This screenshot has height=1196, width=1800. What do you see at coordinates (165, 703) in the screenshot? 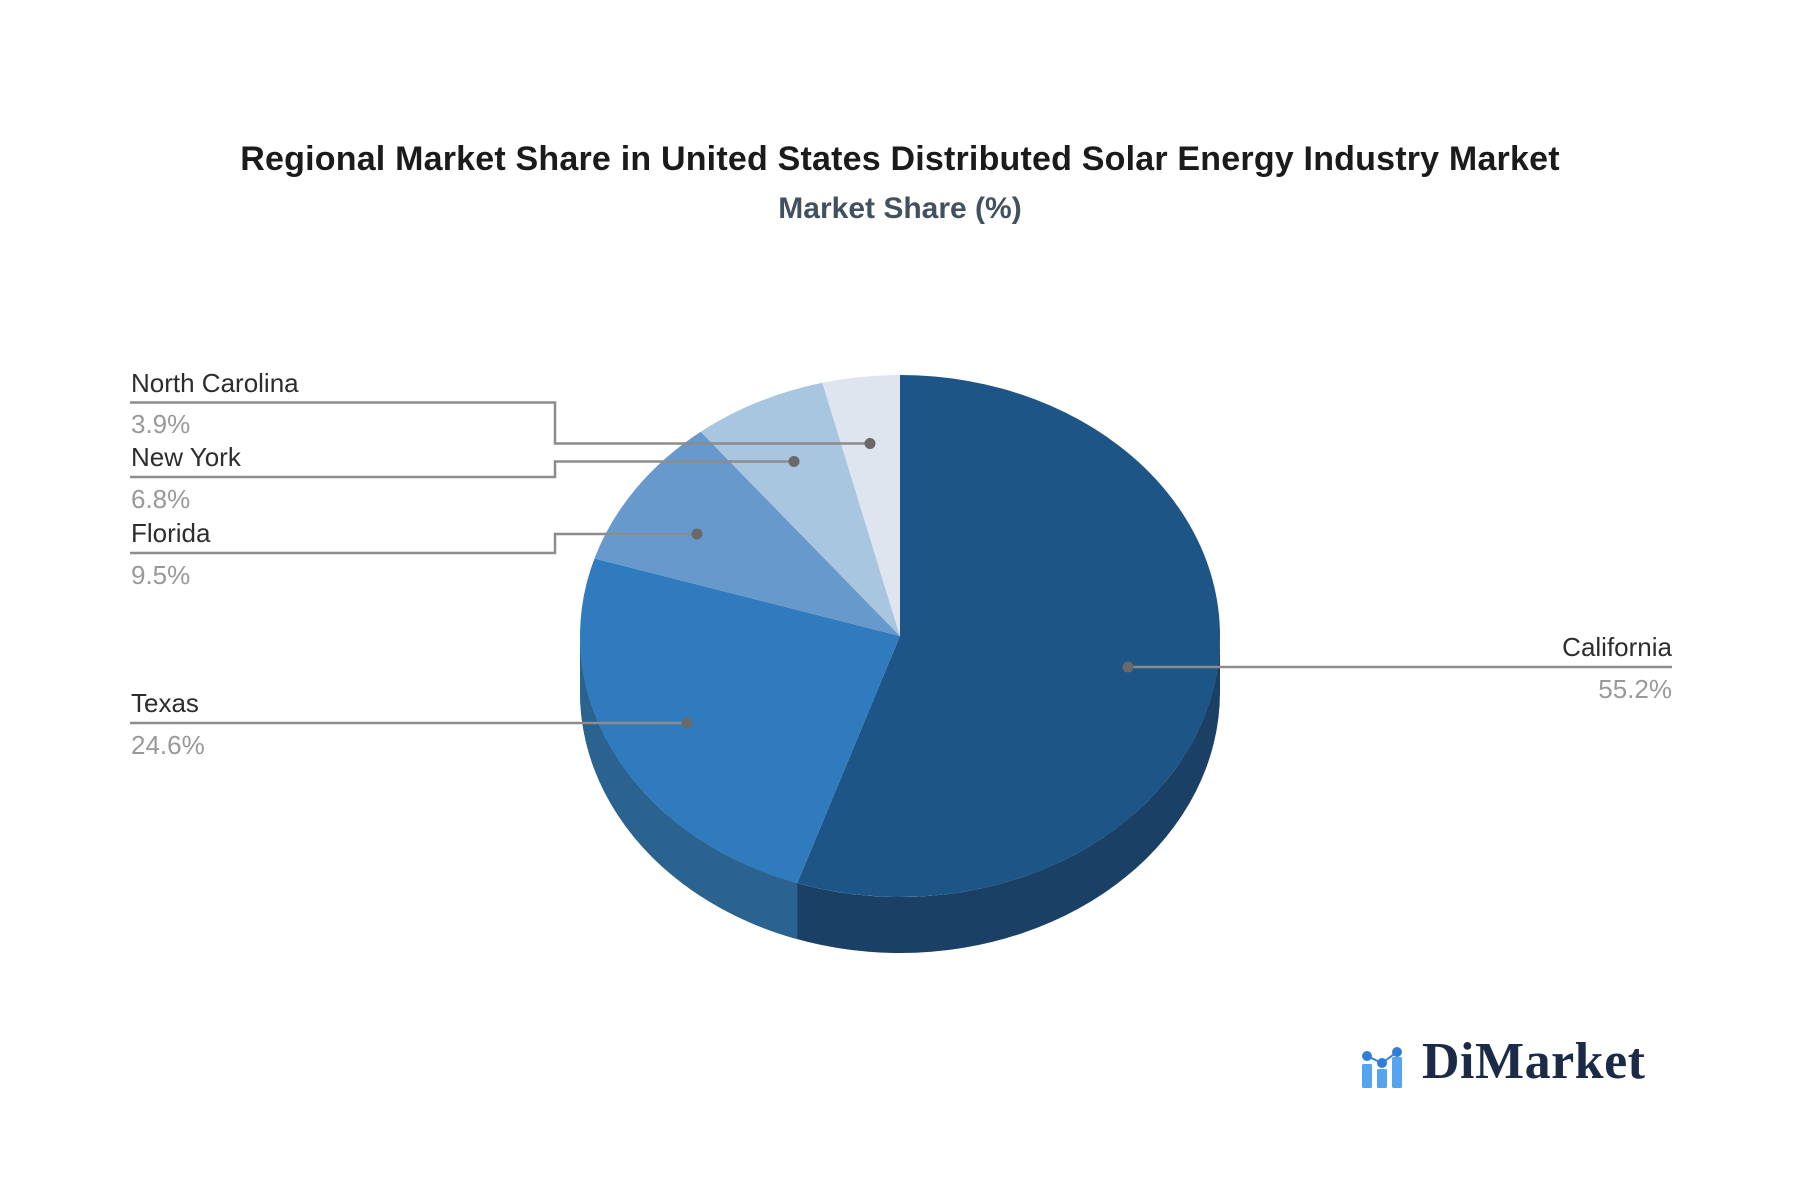
I see `callout-label-texas: Texas` at bounding box center [165, 703].